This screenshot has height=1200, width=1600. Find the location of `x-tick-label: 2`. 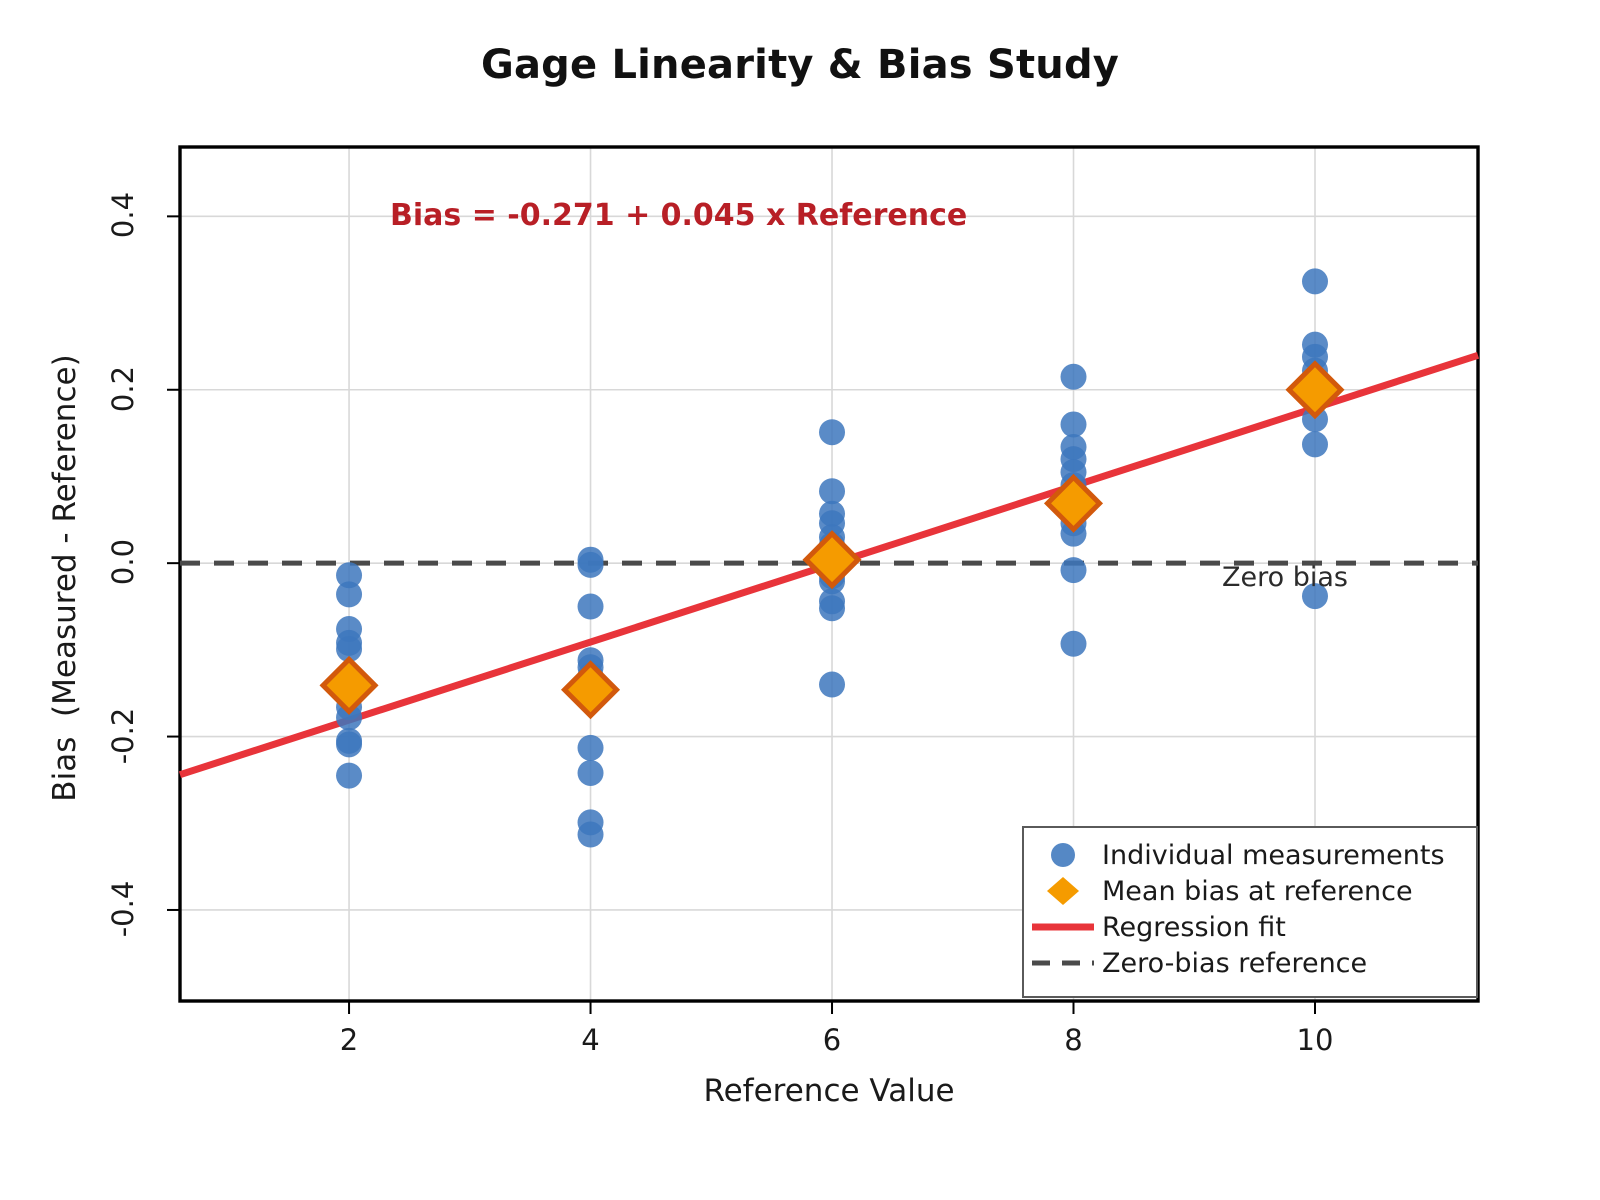

x-tick-label: 2 is located at coordinates (349, 1040).